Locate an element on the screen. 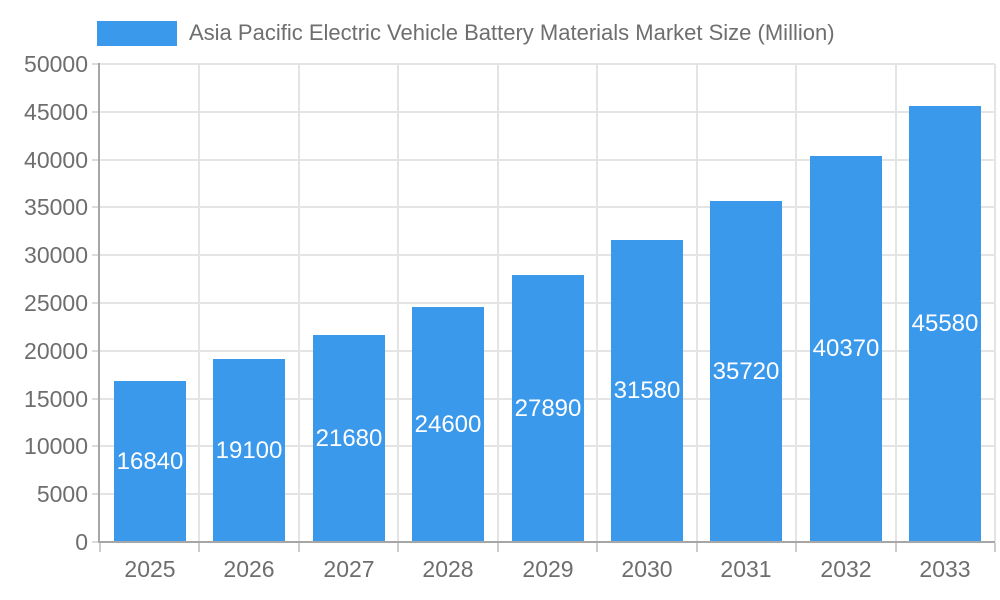 The height and width of the screenshot is (600, 1000). x-axis-line is located at coordinates (546, 542).